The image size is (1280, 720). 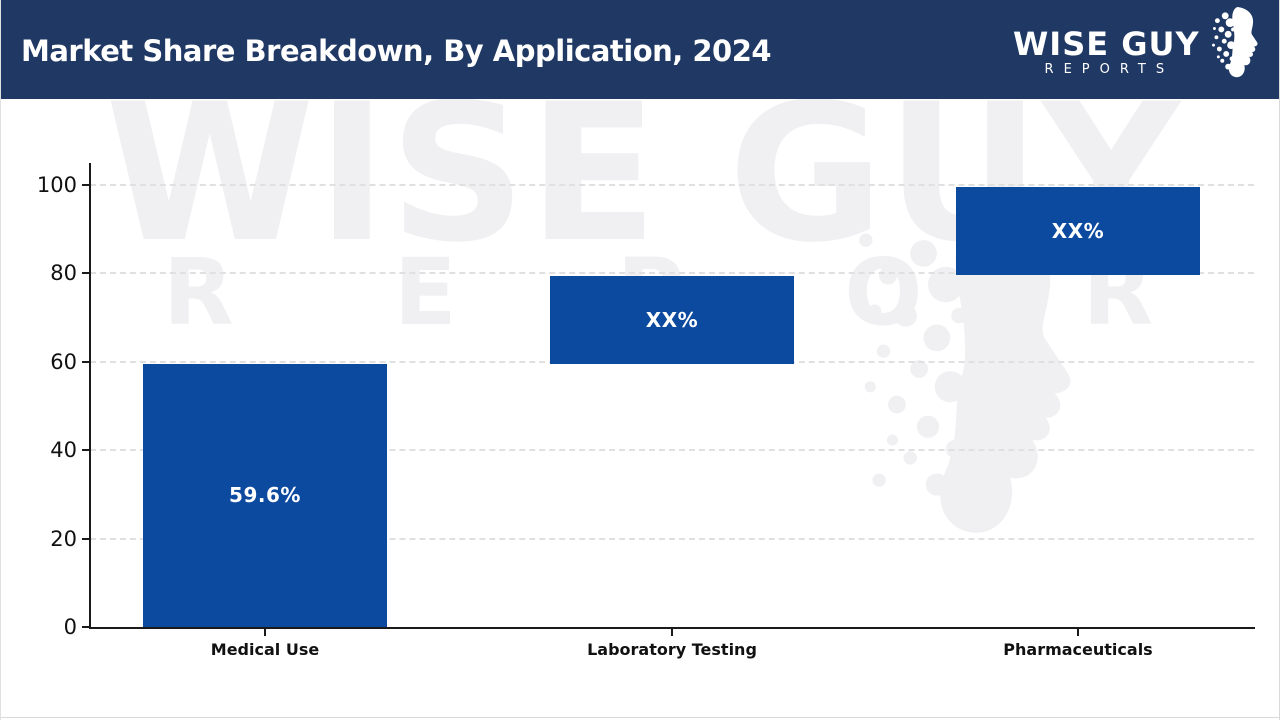 What do you see at coordinates (70, 627) in the screenshot?
I see `y-tick-label-0: 0` at bounding box center [70, 627].